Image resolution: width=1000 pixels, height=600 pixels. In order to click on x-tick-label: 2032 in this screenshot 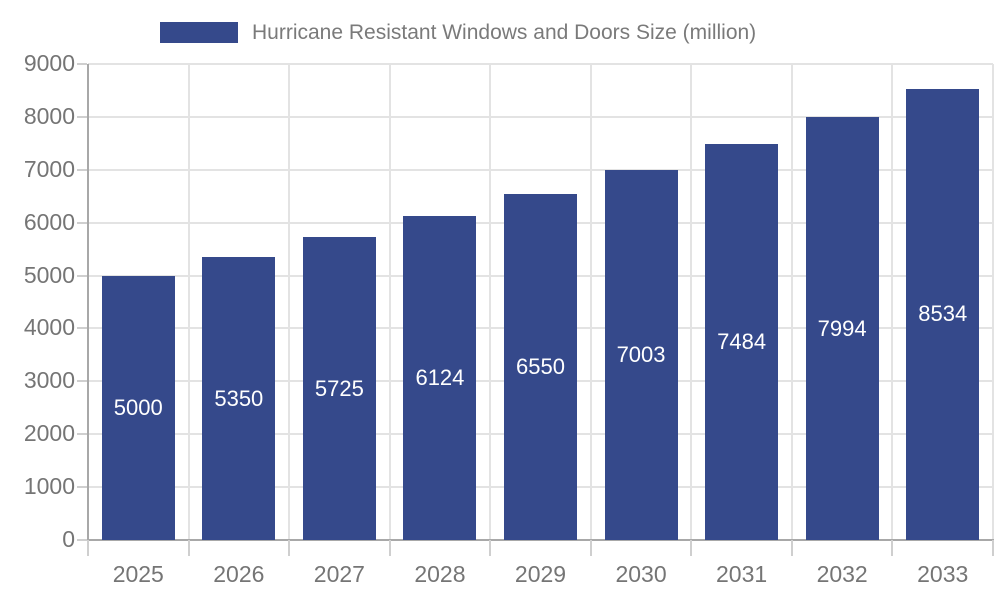, I will do `click(842, 574)`.